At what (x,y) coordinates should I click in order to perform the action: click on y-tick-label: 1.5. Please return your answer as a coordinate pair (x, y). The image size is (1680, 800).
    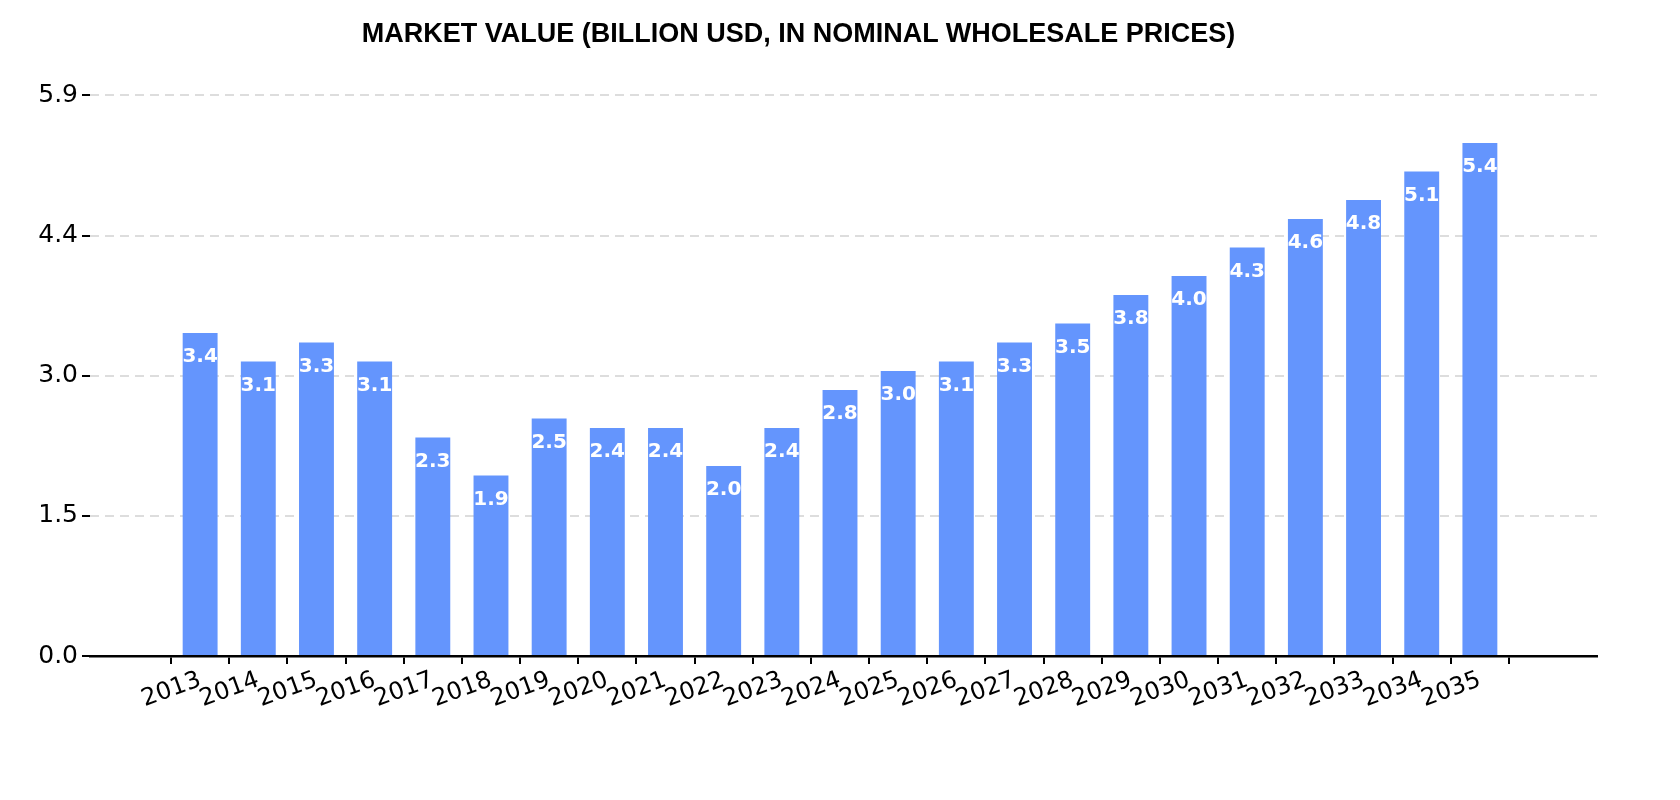
    Looking at the image, I should click on (58, 514).